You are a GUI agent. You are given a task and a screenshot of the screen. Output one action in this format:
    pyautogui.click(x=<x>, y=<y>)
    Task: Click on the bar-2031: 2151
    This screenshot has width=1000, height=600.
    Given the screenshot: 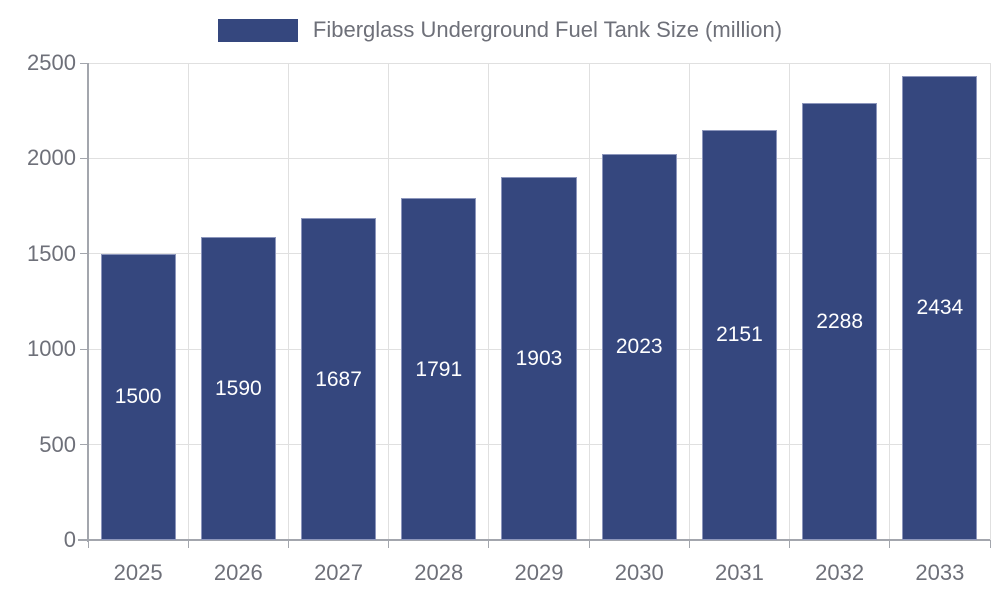 What is the action you would take?
    pyautogui.click(x=739, y=334)
    